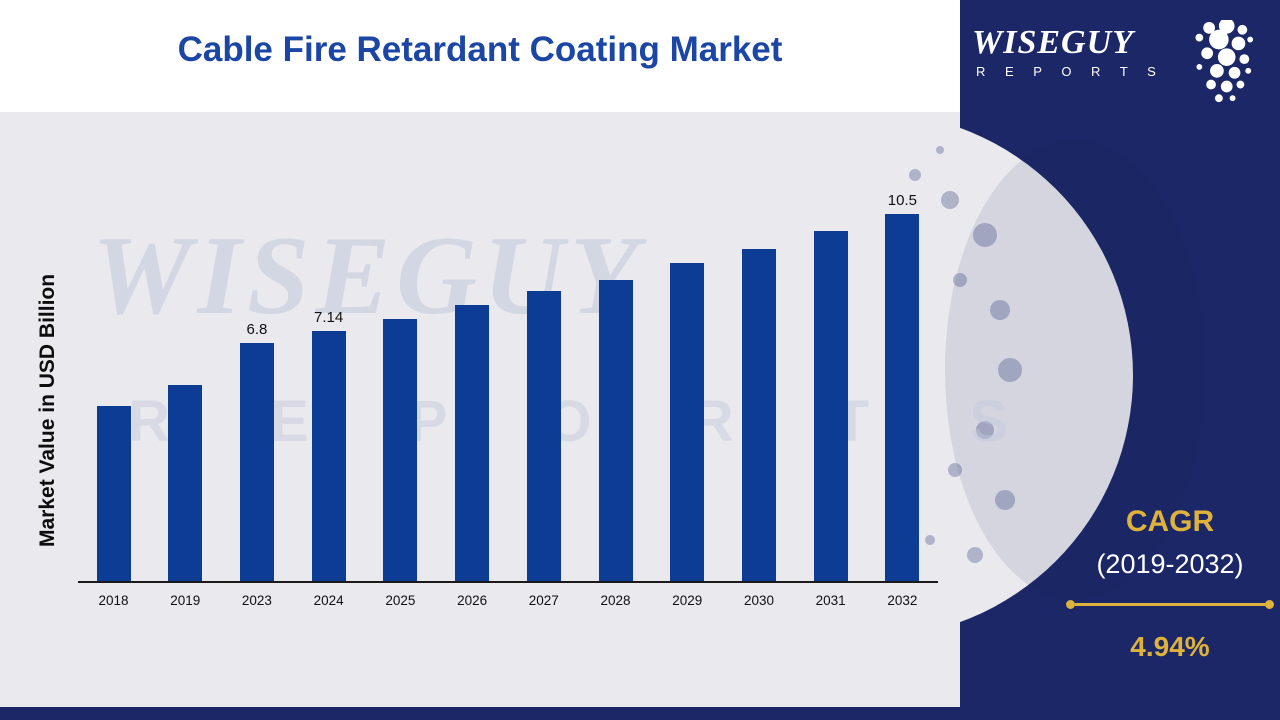  I want to click on bar-2025, so click(400, 449).